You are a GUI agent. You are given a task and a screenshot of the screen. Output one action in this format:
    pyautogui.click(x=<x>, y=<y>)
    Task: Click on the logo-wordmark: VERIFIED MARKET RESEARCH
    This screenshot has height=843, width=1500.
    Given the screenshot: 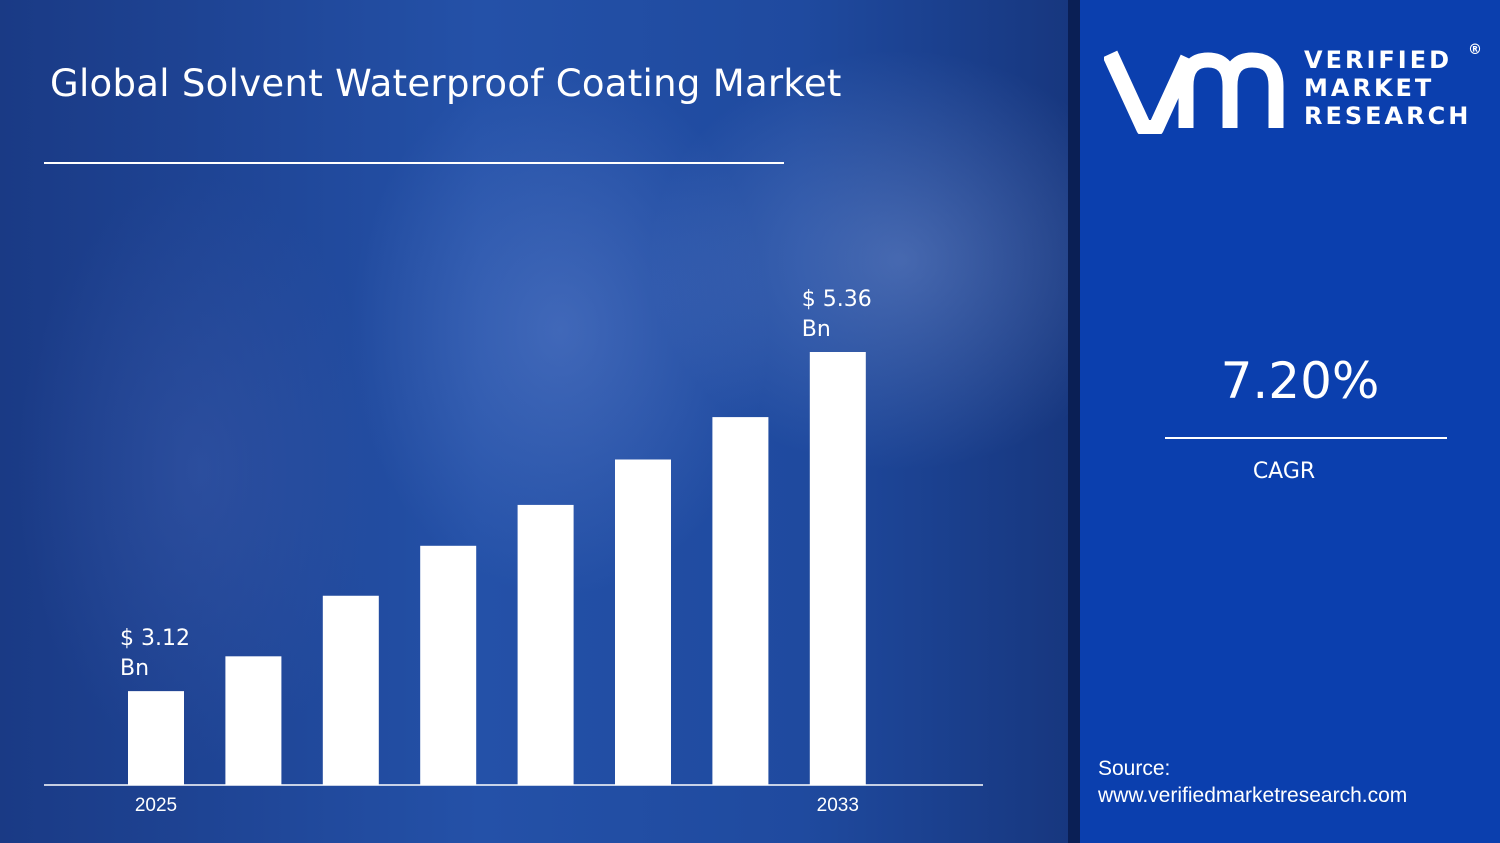 What is the action you would take?
    pyautogui.click(x=1387, y=88)
    